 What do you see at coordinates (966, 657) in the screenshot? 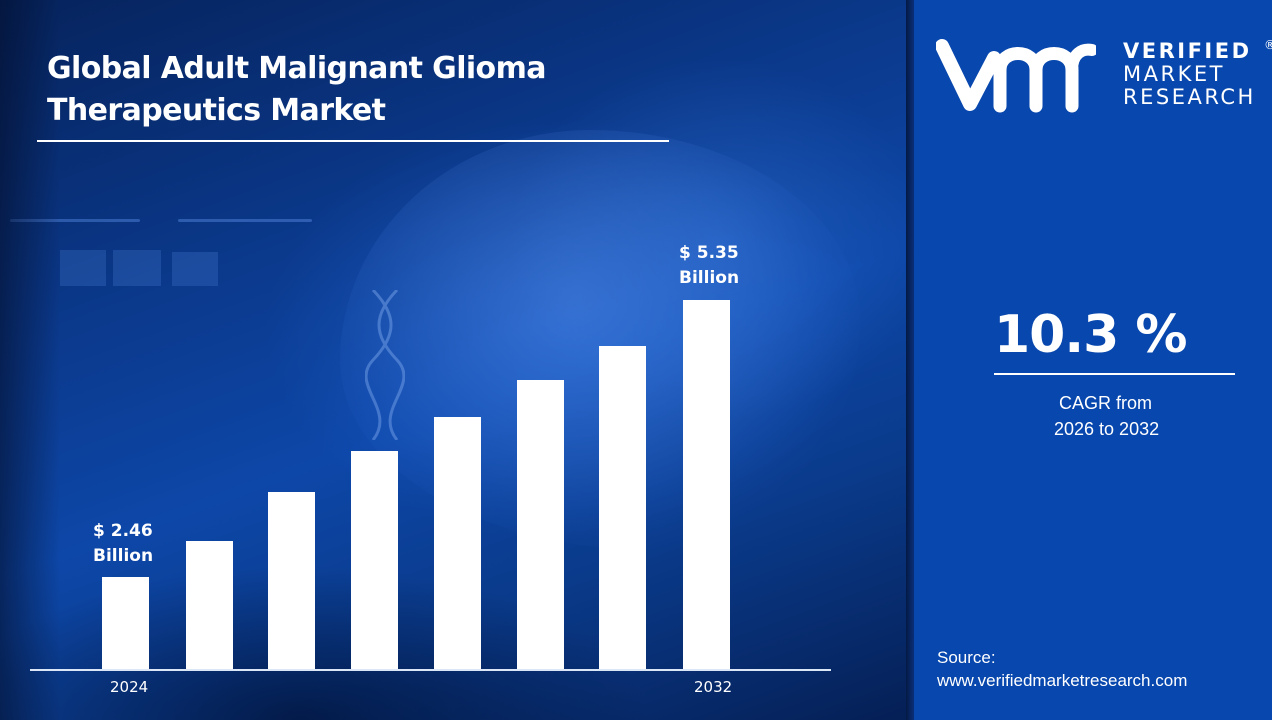
I see `source-label: Source:` at bounding box center [966, 657].